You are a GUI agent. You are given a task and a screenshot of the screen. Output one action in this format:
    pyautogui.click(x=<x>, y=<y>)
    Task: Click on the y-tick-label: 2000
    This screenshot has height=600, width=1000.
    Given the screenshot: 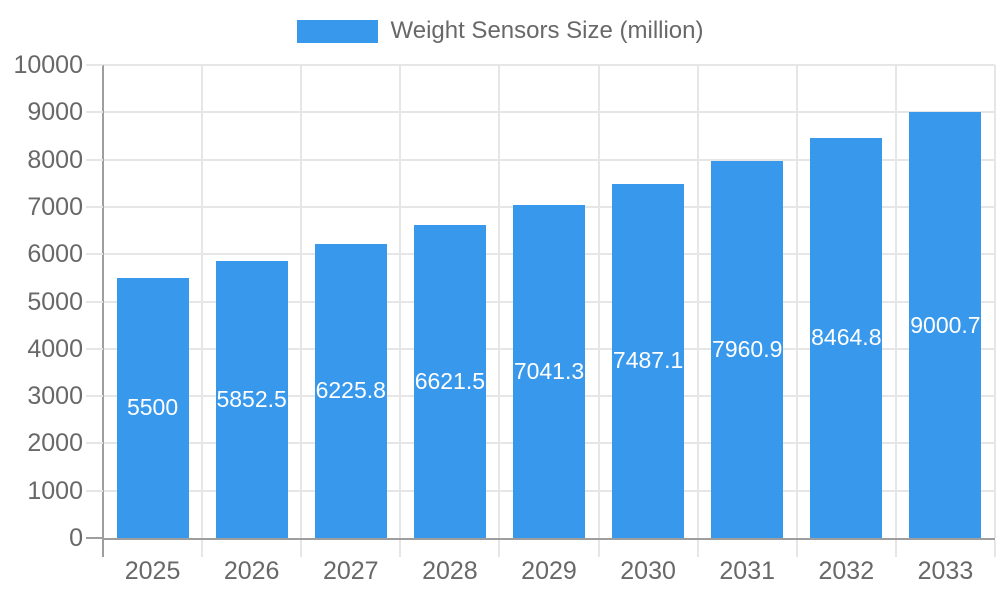 What is the action you would take?
    pyautogui.click(x=55, y=443)
    